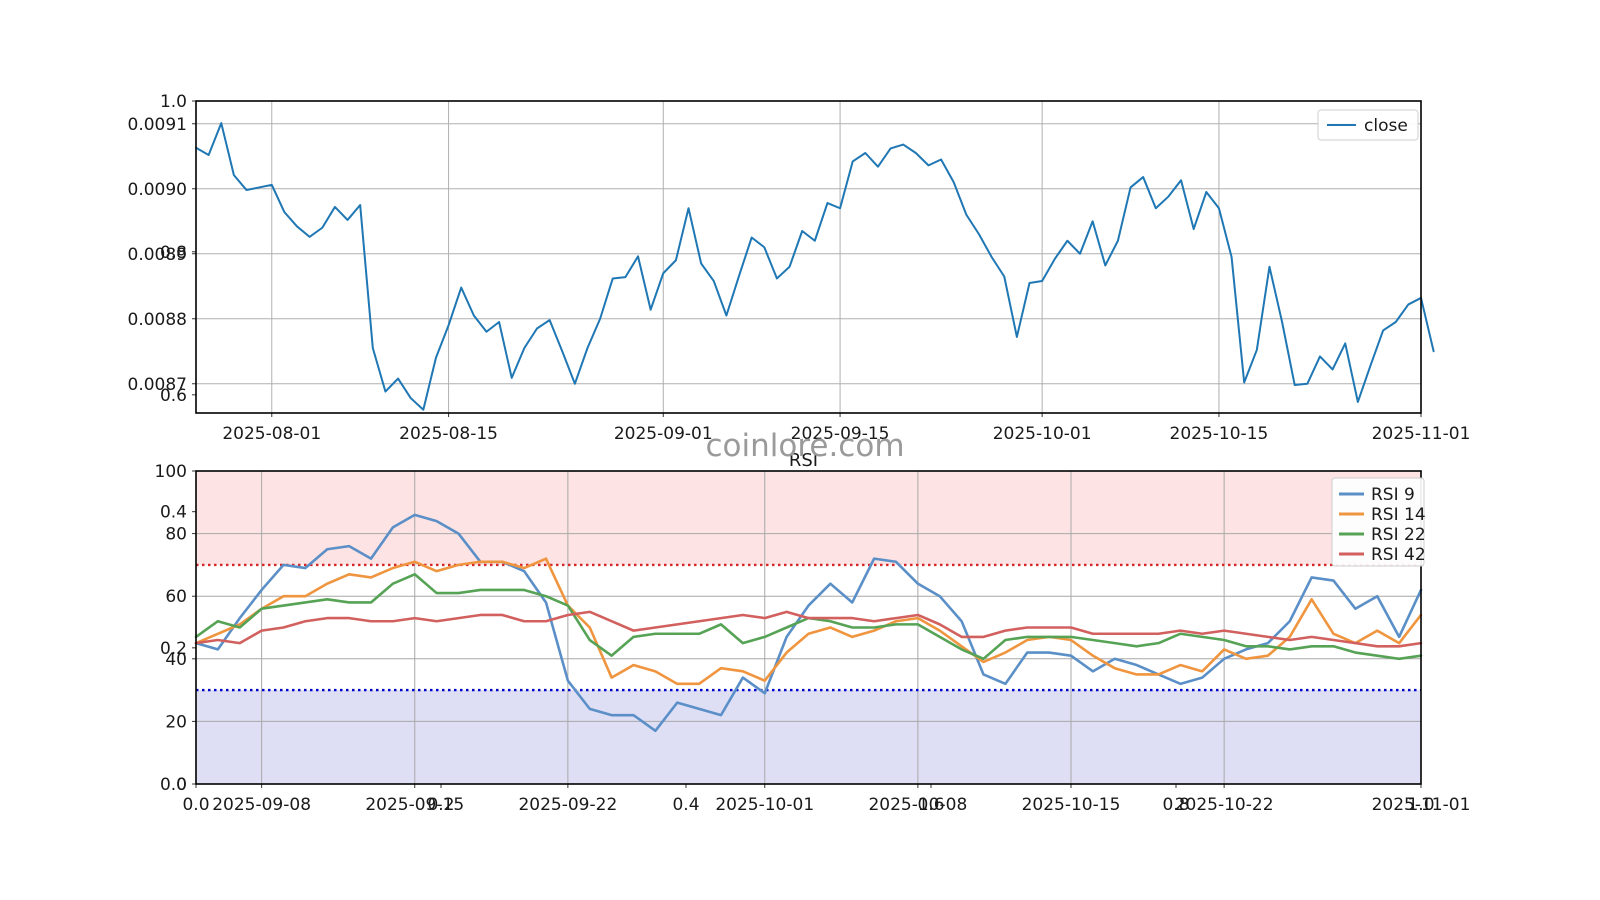 The width and height of the screenshot is (1600, 900). Describe the element at coordinates (930, 805) in the screenshot. I see `rsi-xtick2-label-3: 0.6` at that location.